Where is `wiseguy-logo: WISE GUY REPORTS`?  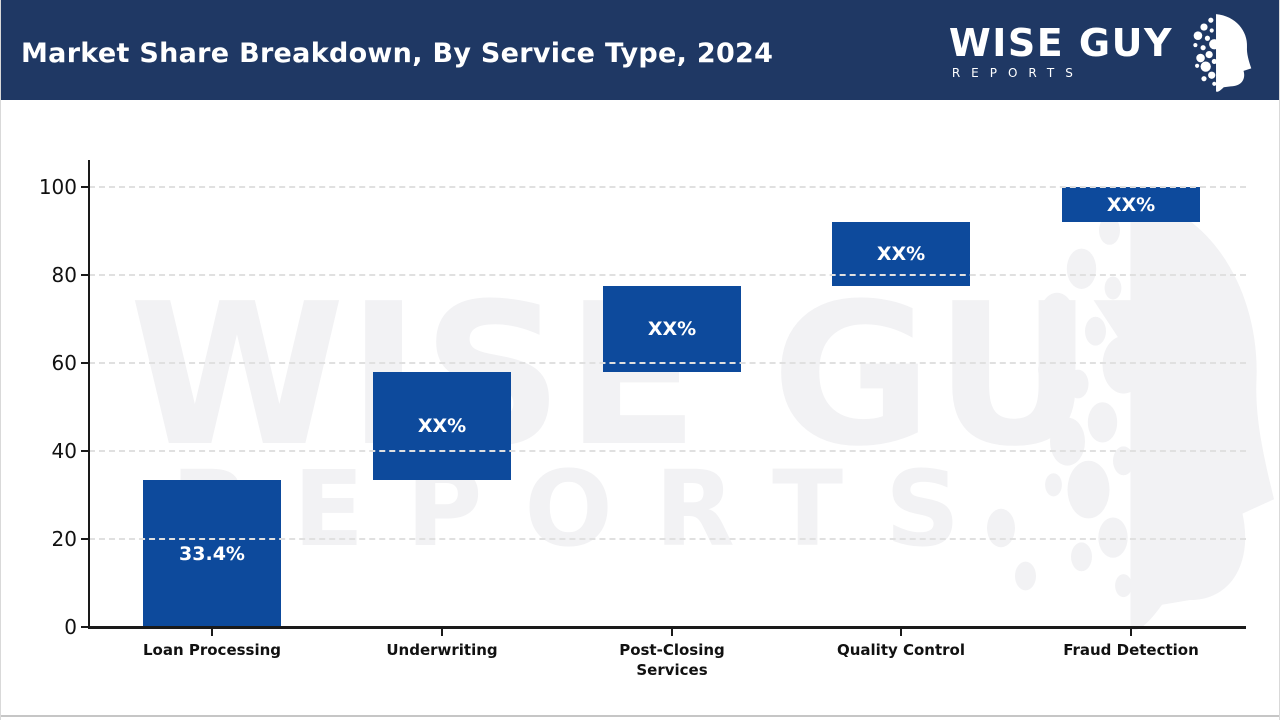
wiseguy-logo: WISE GUY REPORTS is located at coordinates (1101, 52).